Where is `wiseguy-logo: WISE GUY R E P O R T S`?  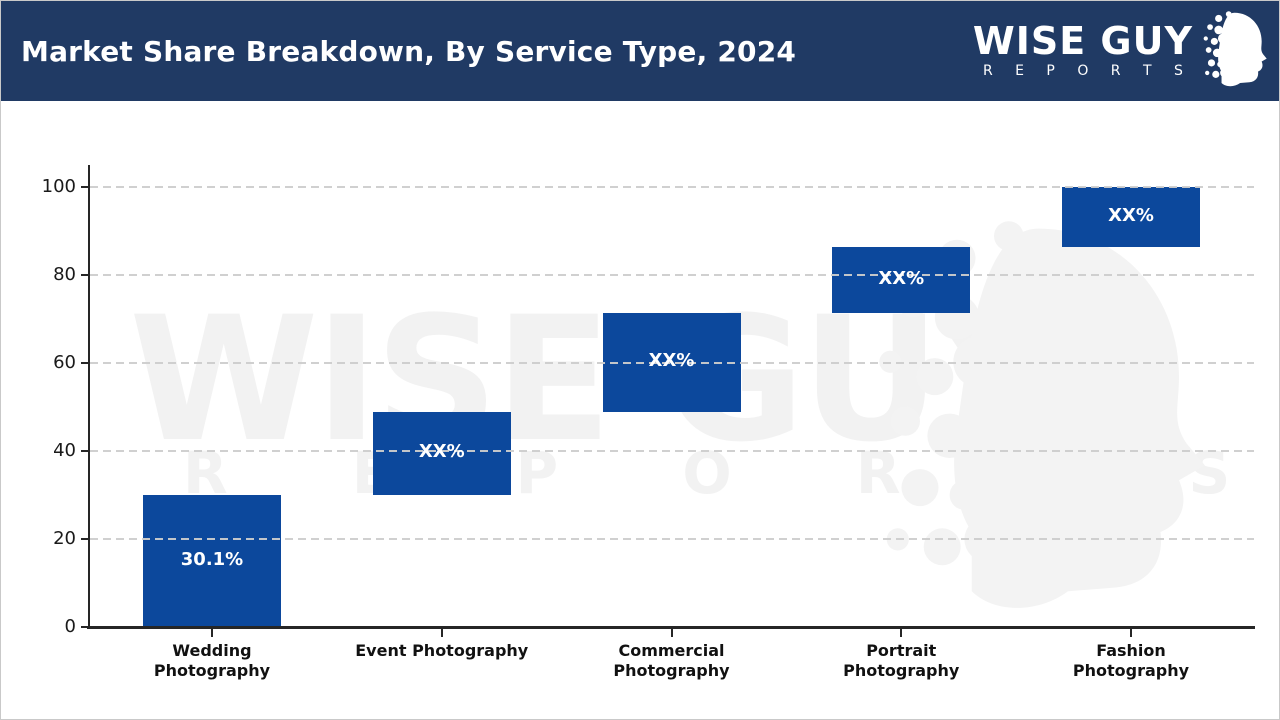 wiseguy-logo: WISE GUY R E P O R T S is located at coordinates (1121, 50).